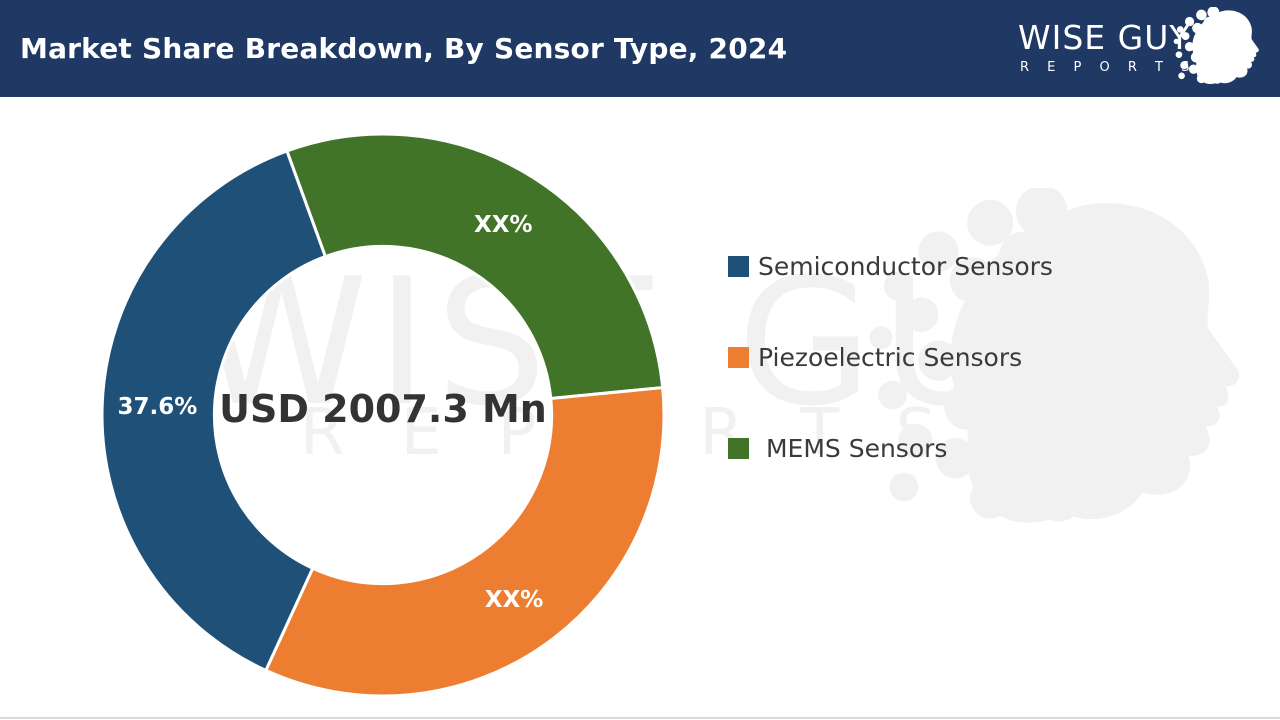  I want to click on brand-logo-text: WISE GUY, so click(1104, 37).